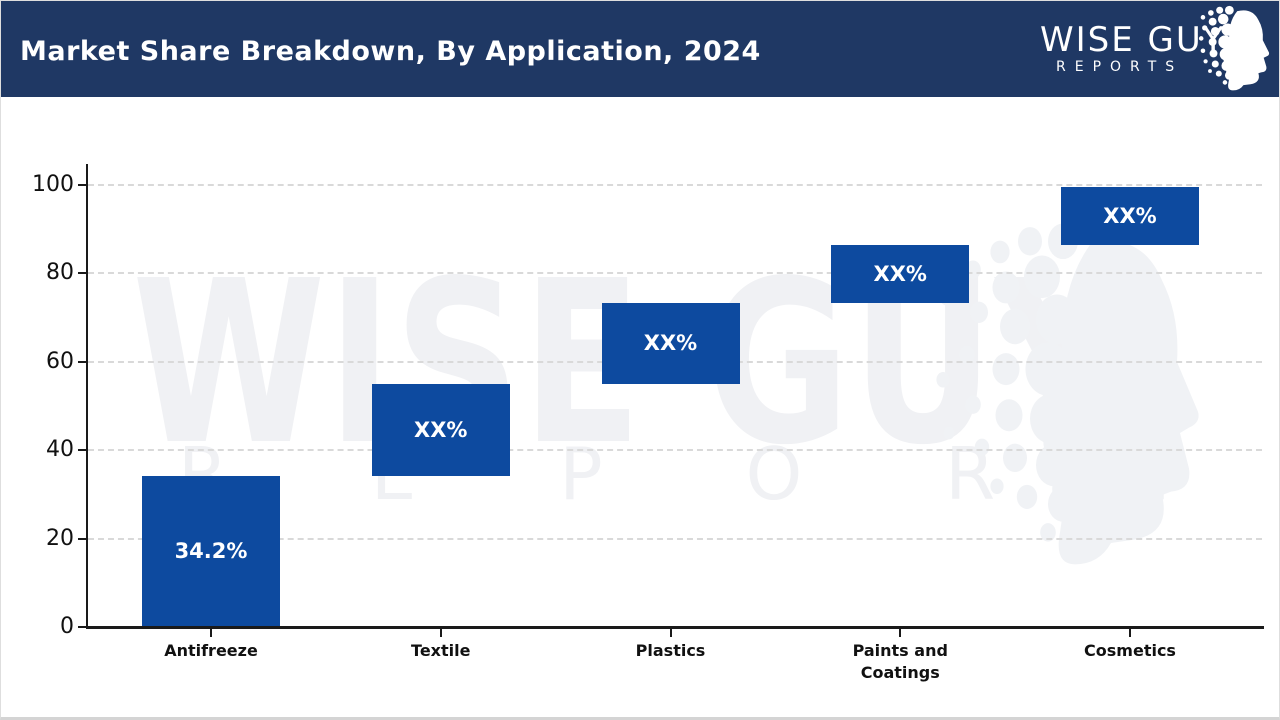 The height and width of the screenshot is (720, 1280). I want to click on logo-wordmark: WISE GUY, so click(1133, 40).